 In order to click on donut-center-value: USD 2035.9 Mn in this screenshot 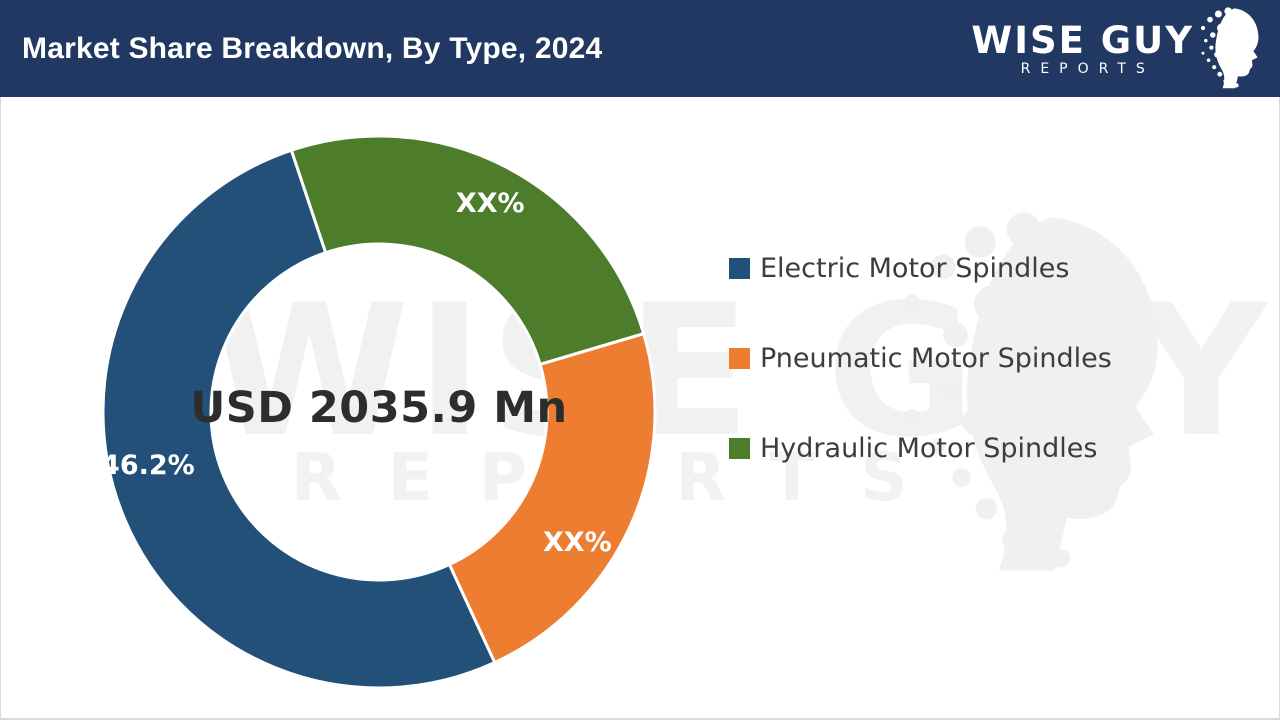, I will do `click(379, 408)`.